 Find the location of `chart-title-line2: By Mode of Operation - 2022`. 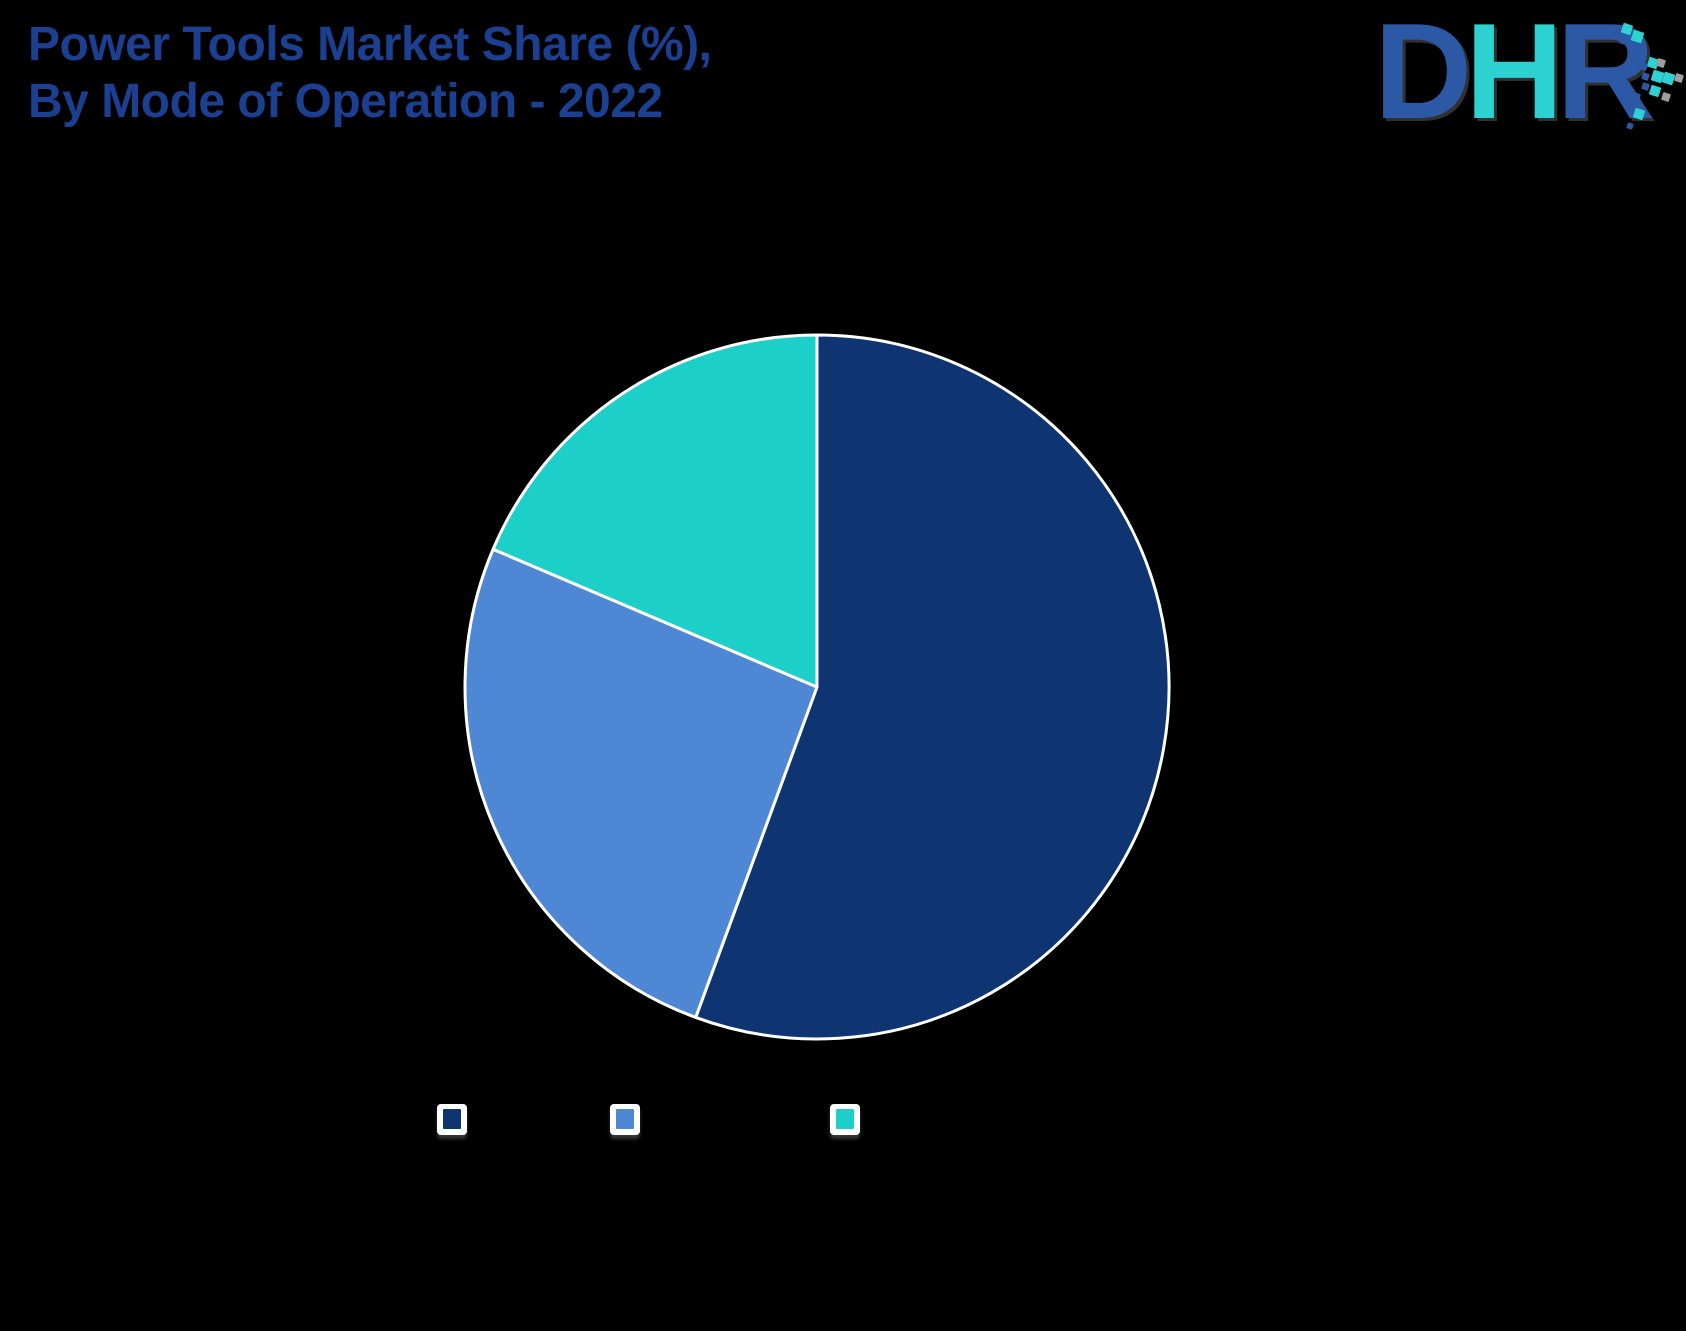

chart-title-line2: By Mode of Operation - 2022 is located at coordinates (345, 101).